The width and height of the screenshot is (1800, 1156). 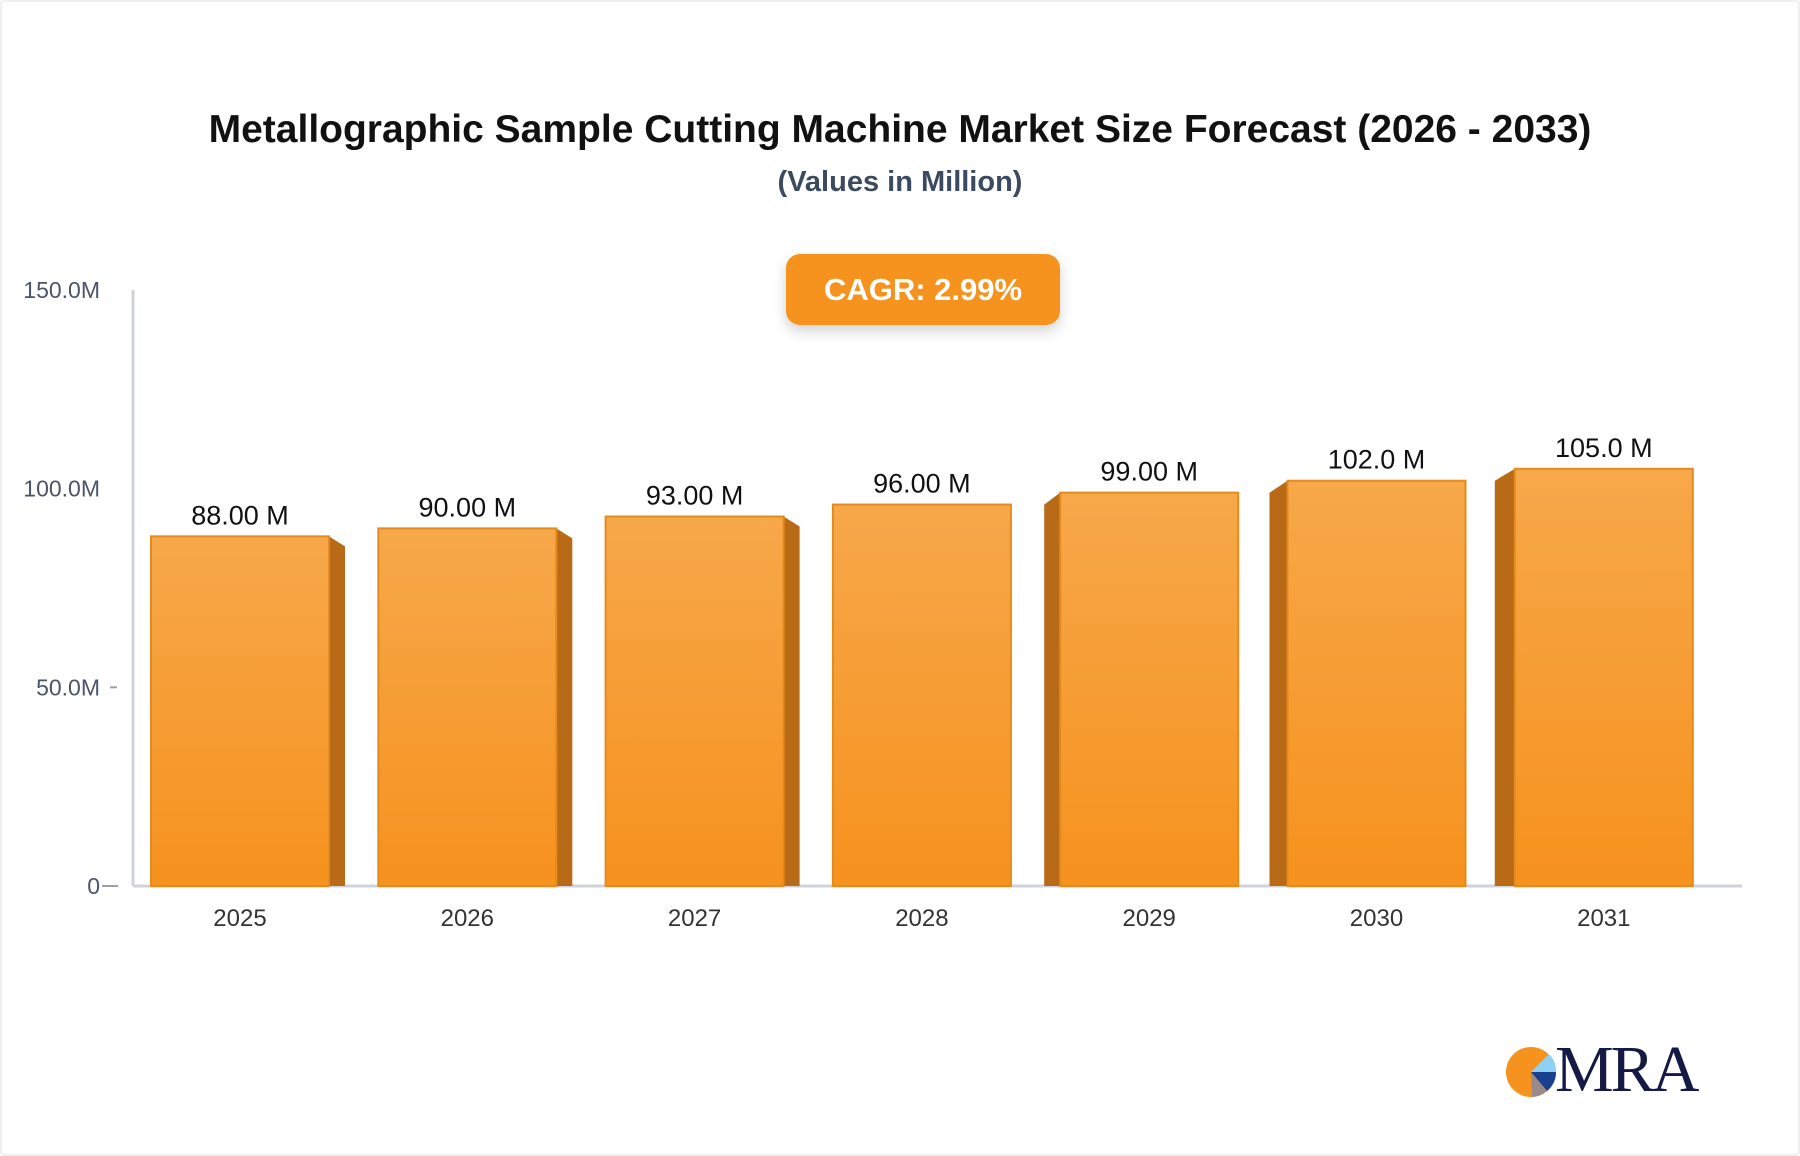 What do you see at coordinates (694, 918) in the screenshot?
I see `x-tick-label: 2027` at bounding box center [694, 918].